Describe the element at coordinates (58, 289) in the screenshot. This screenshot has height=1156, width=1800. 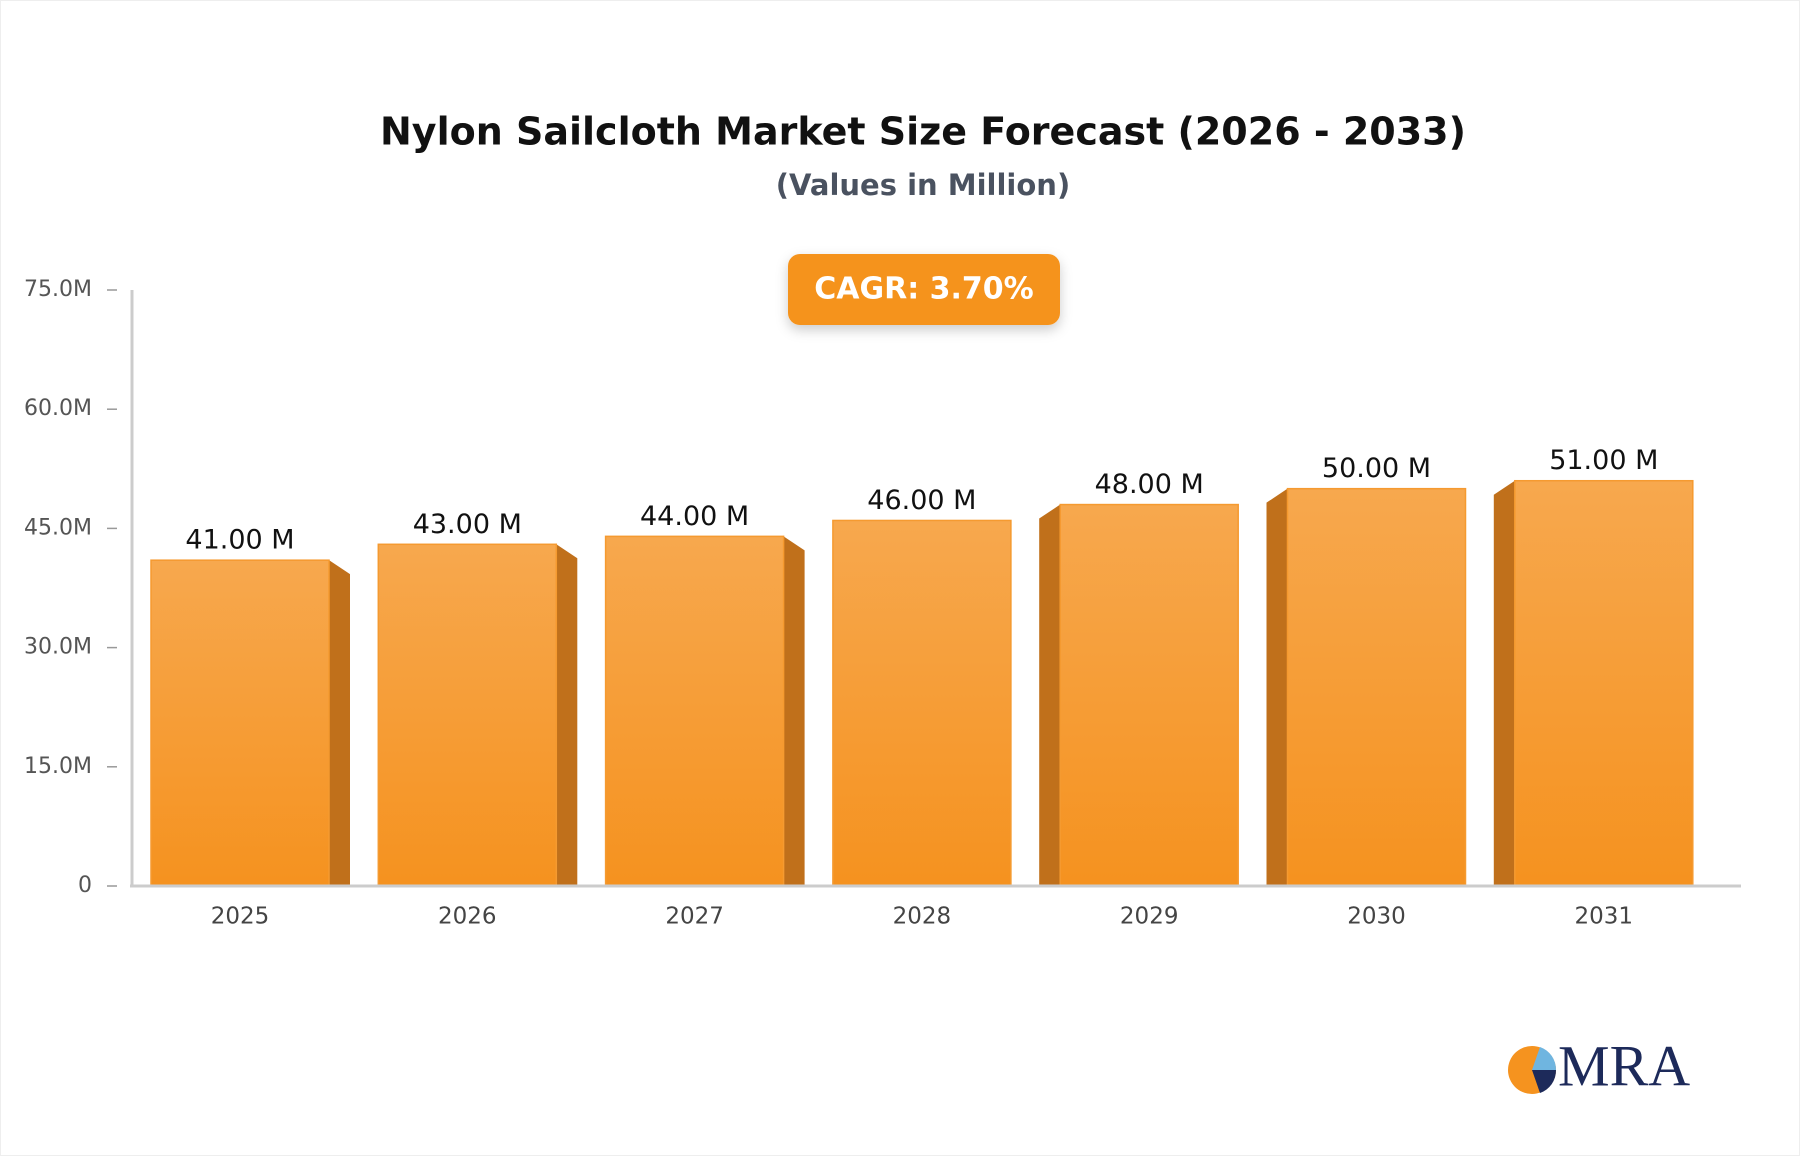
I see `y-tick-label: 75.0M` at that location.